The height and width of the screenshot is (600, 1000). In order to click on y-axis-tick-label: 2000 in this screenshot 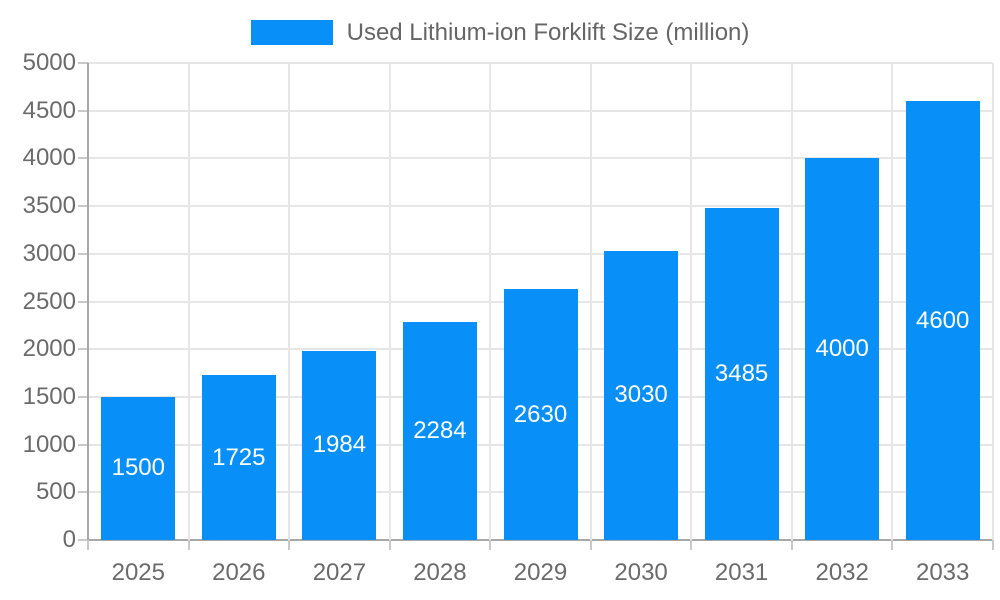, I will do `click(49, 349)`.